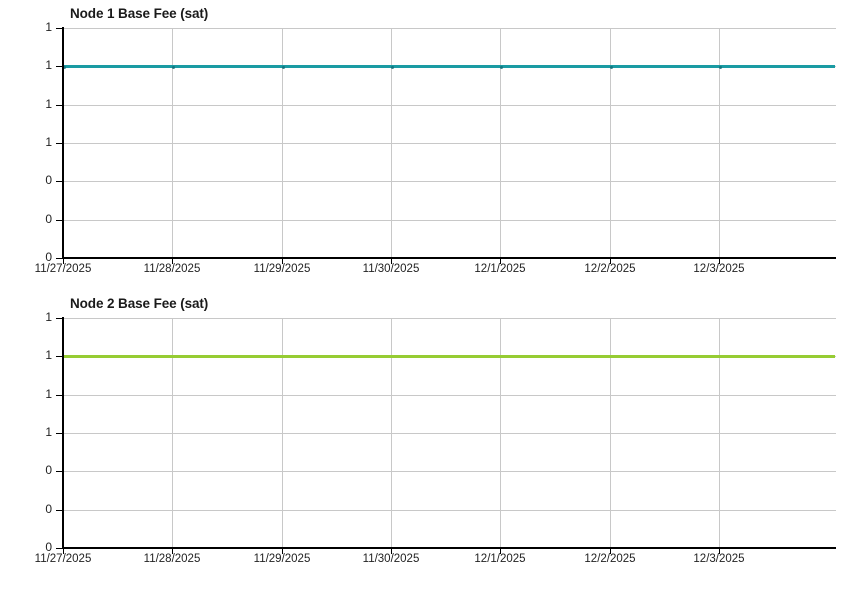 The width and height of the screenshot is (860, 600). What do you see at coordinates (139, 13) in the screenshot?
I see `chart-title: Node 1 Base Fee (sat)` at bounding box center [139, 13].